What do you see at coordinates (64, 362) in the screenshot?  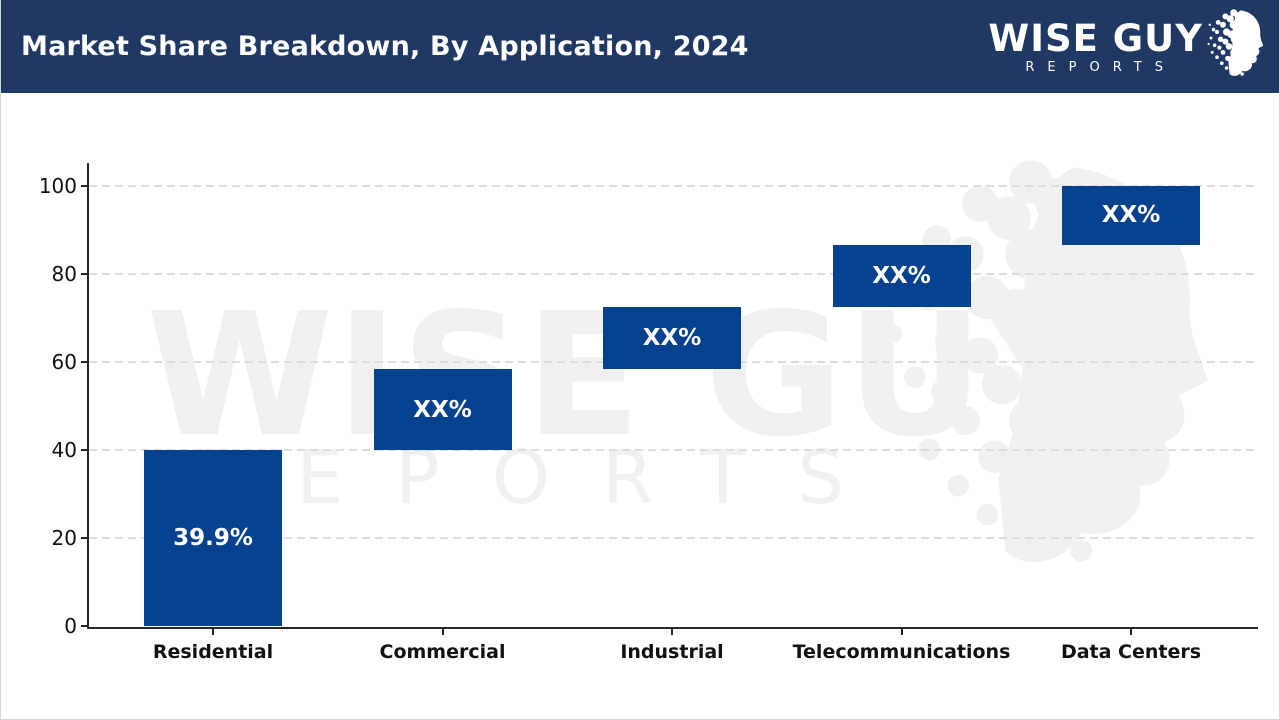 I see `y-tick-label: 60` at bounding box center [64, 362].